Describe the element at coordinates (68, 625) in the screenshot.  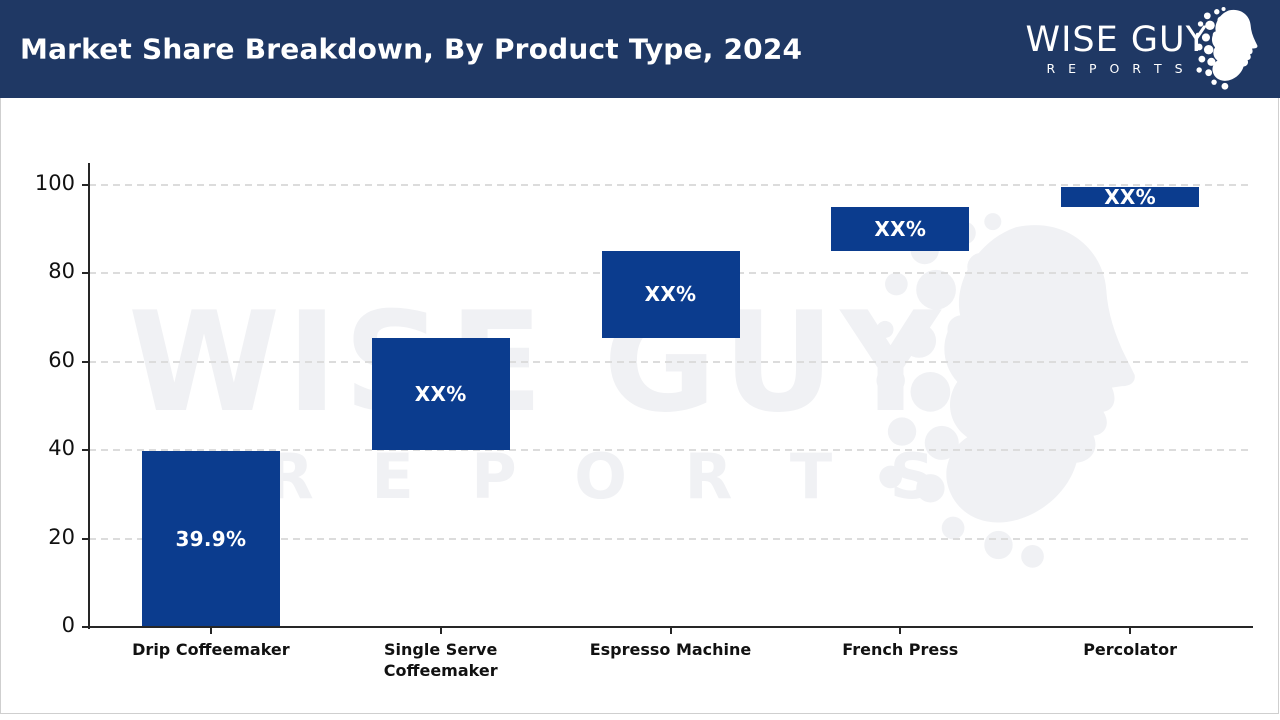
I see `y-tick-label: 0` at that location.